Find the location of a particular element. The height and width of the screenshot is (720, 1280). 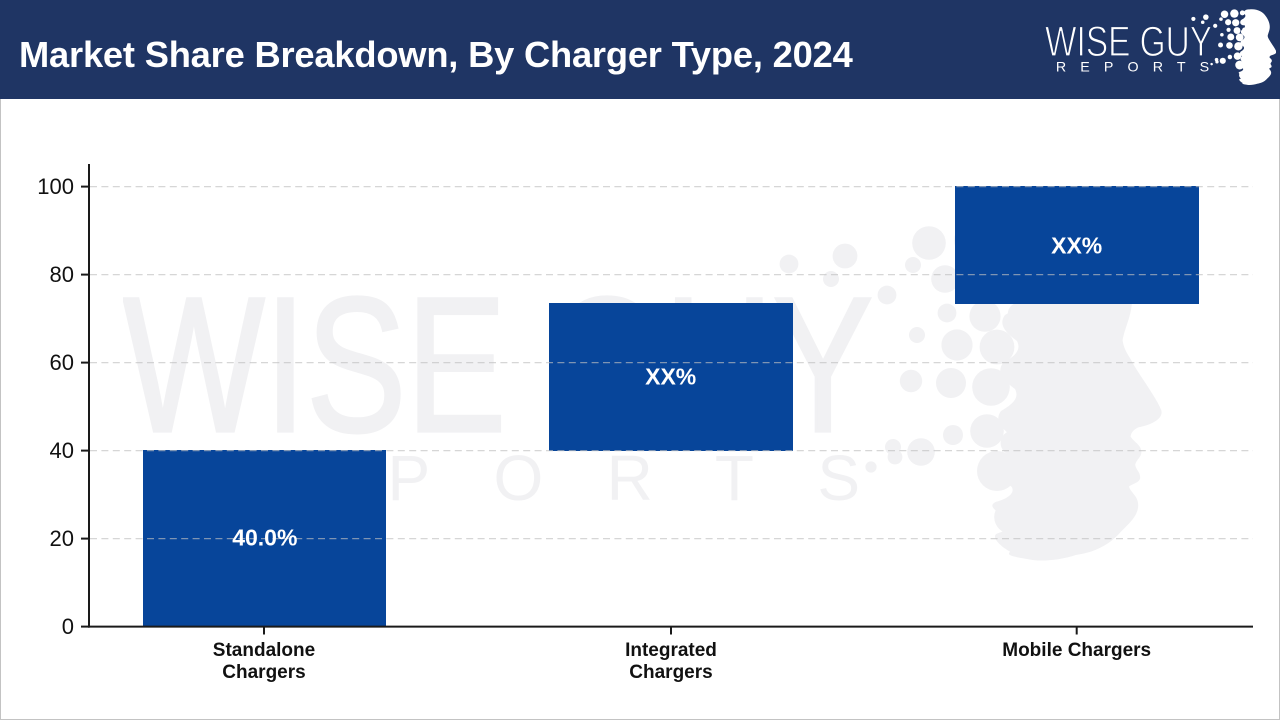

svg-text: WISE GUY is located at coordinates (1128, 42).